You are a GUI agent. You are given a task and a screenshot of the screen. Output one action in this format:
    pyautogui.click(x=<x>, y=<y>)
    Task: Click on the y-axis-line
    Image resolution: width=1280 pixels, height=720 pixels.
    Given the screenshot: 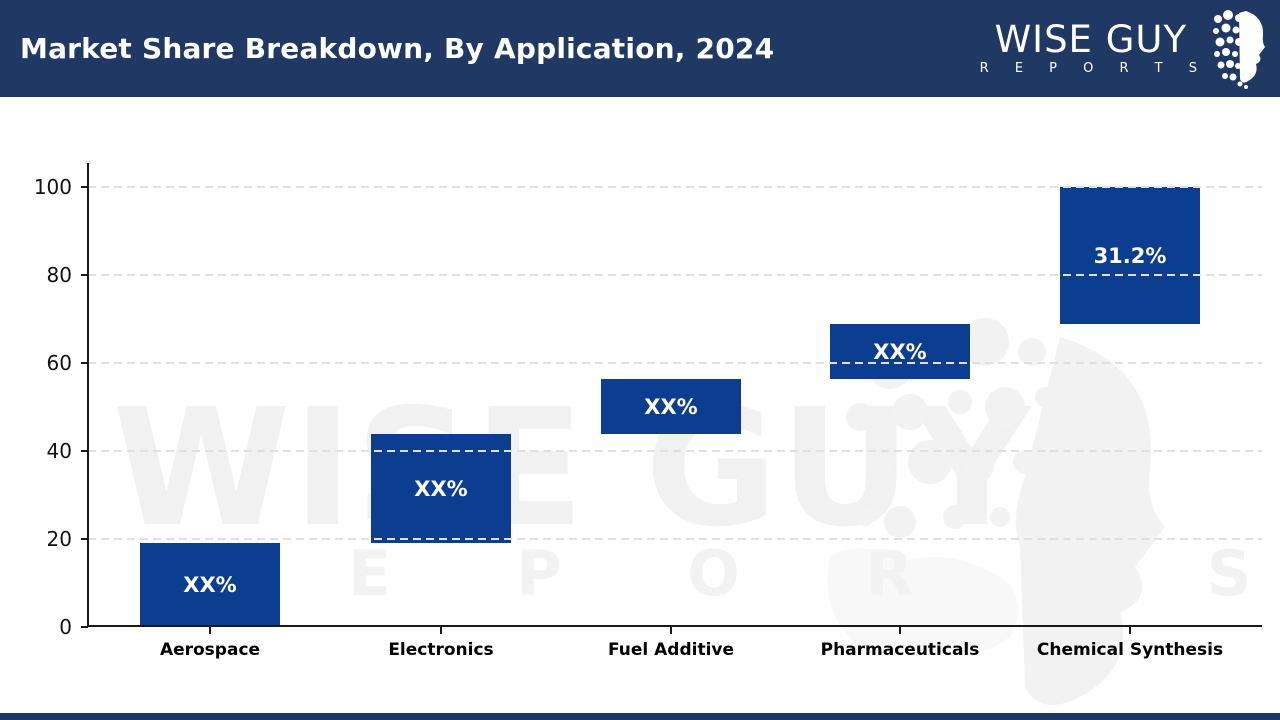 What is the action you would take?
    pyautogui.click(x=88, y=395)
    